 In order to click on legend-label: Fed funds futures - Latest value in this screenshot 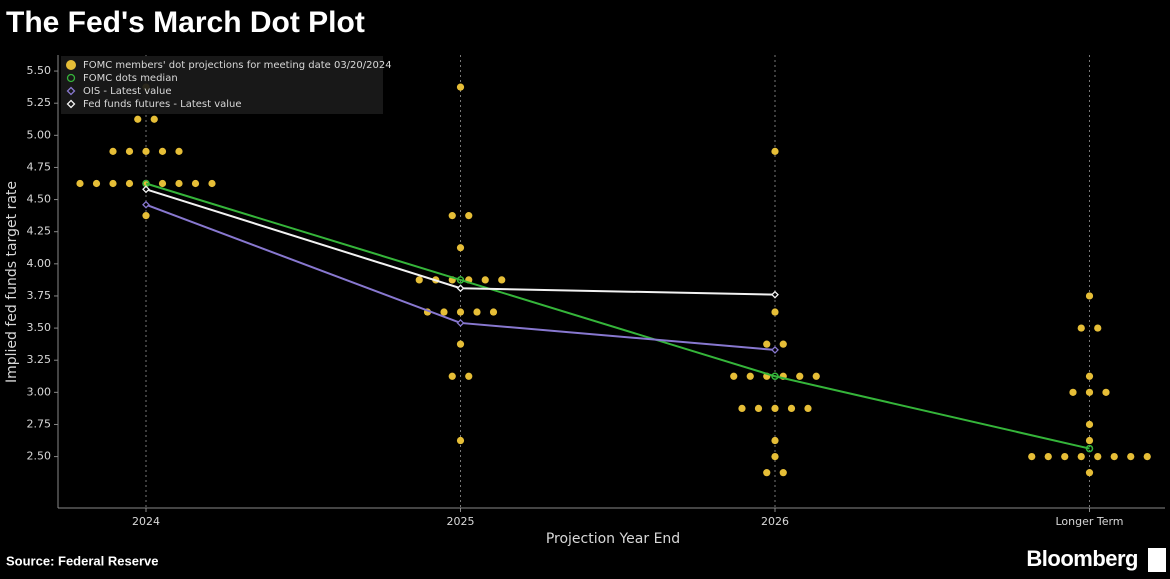, I will do `click(162, 104)`.